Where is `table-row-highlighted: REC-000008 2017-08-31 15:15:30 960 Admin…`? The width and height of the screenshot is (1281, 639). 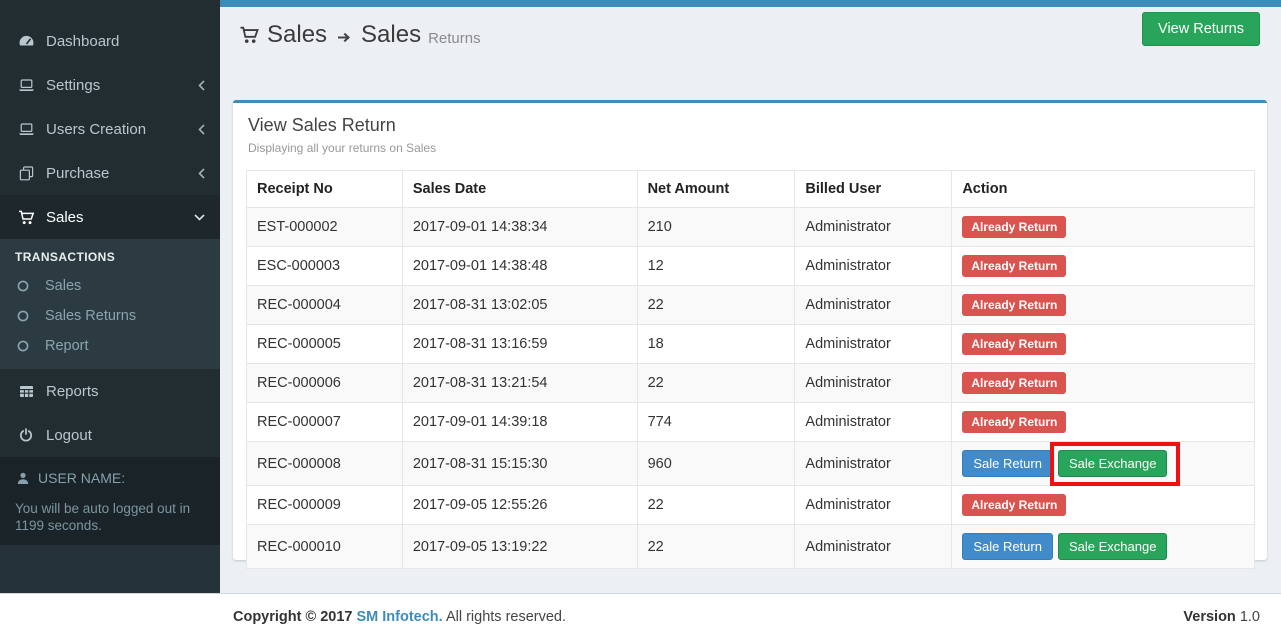 table-row-highlighted: REC-000008 2017-08-31 15:15:30 960 Admin… is located at coordinates (750, 463).